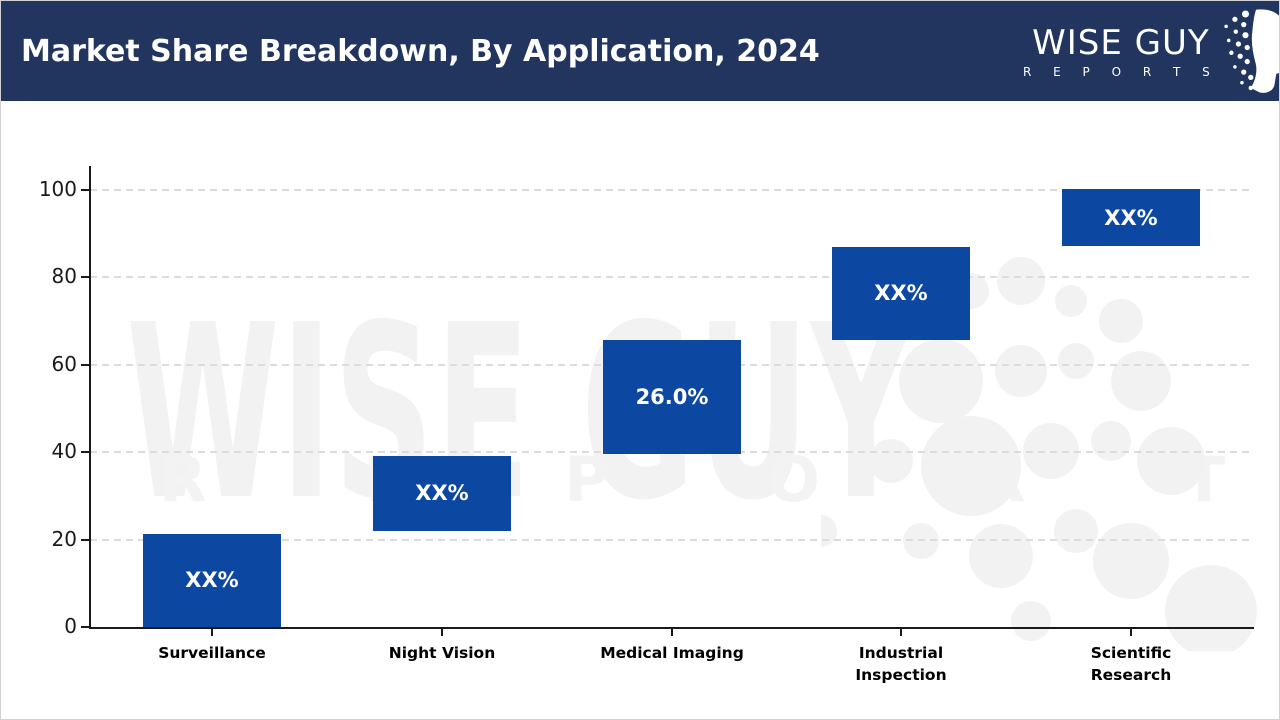 Image resolution: width=1280 pixels, height=720 pixels. I want to click on gridline-y80, so click(672, 277).